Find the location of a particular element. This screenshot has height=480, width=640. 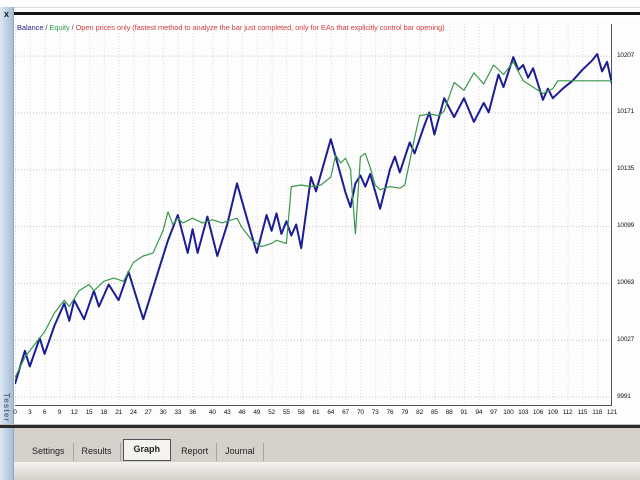

tester-tab-bar: Settings Results Graph Report Journal is located at coordinates (327, 445).